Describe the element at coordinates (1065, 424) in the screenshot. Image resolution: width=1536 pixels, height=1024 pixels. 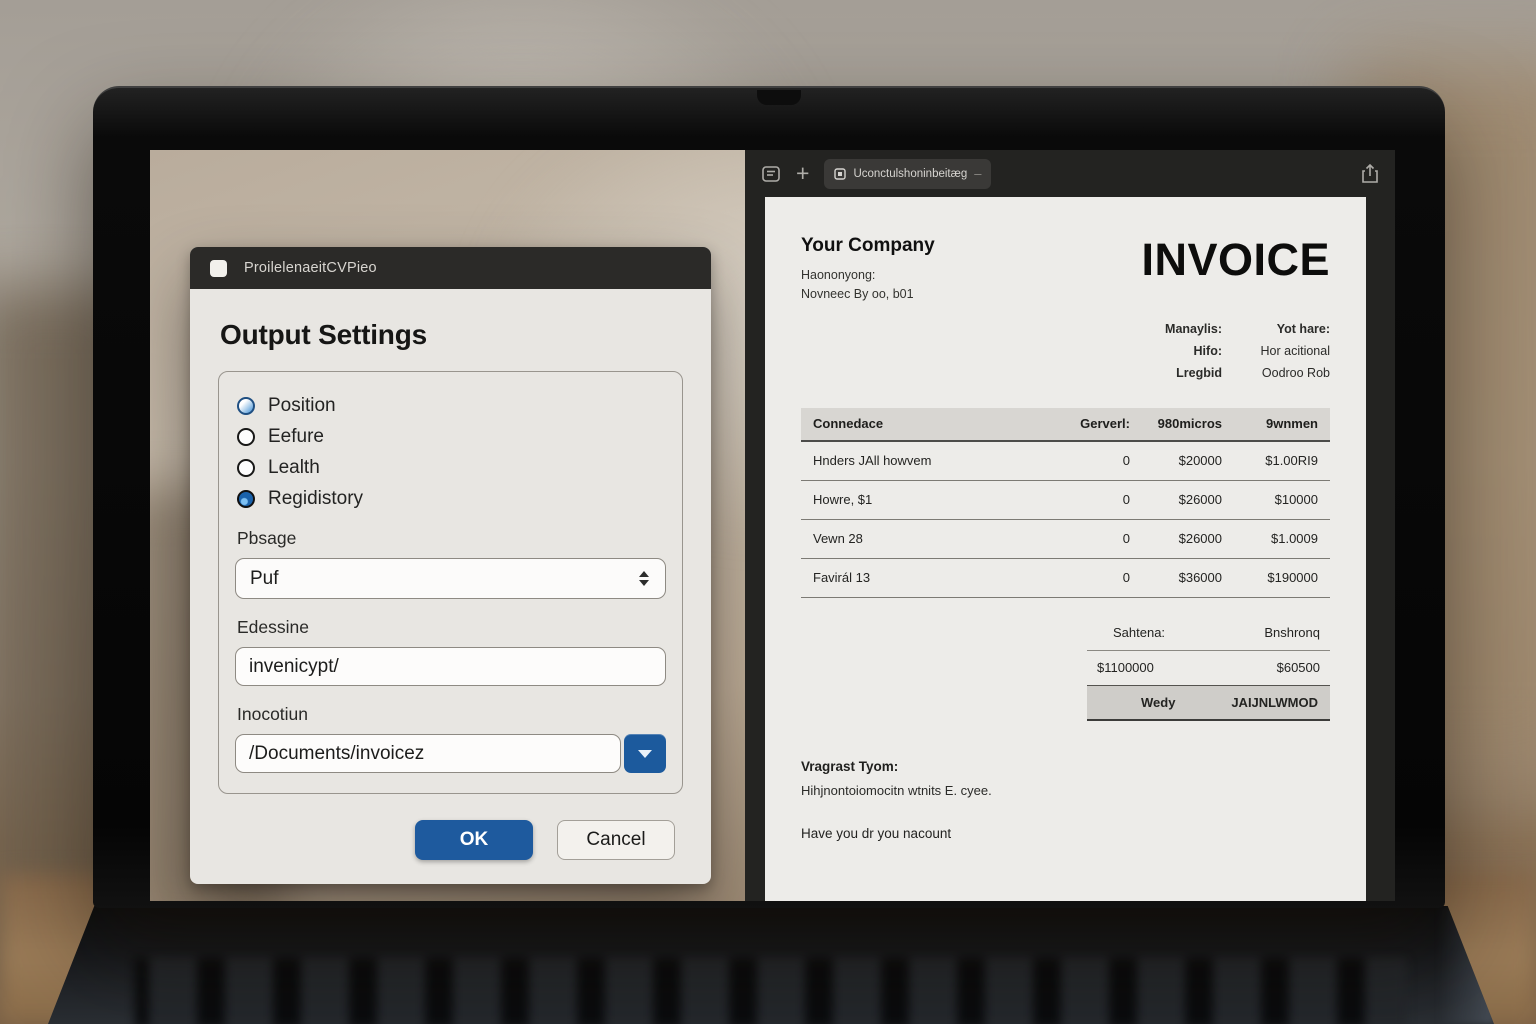
I see `table-header-row: Connedace Gerverl: 980micros 9wnmen` at that location.